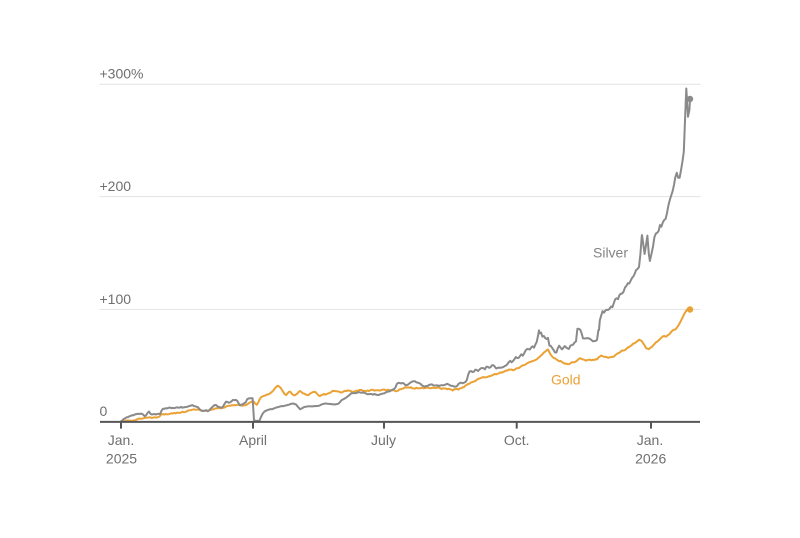  What do you see at coordinates (122, 74) in the screenshot?
I see `svg-text: +300%` at bounding box center [122, 74].